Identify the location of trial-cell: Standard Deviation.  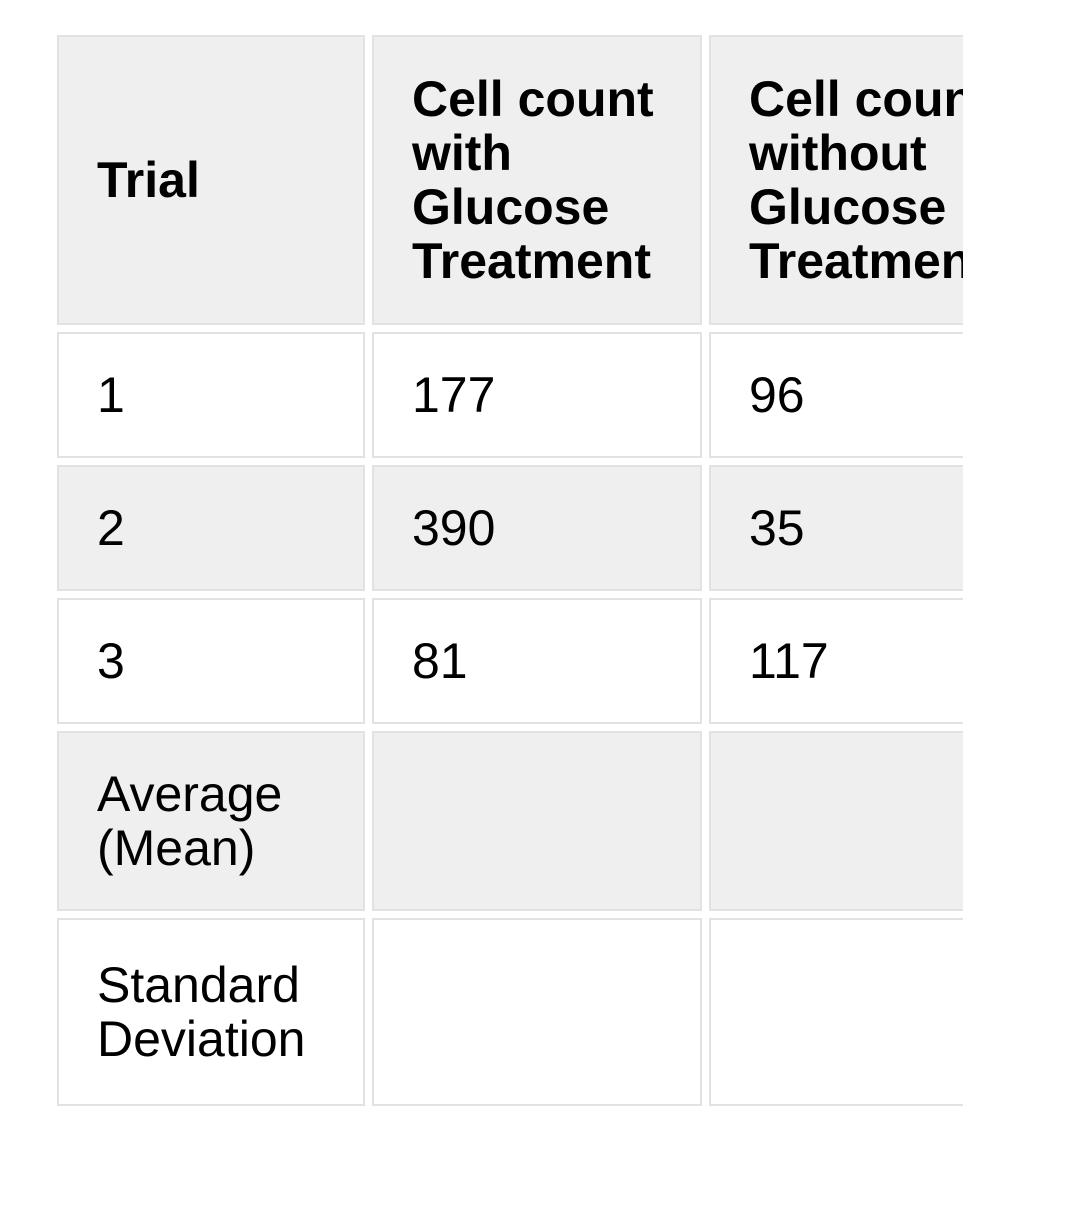
(211, 1012).